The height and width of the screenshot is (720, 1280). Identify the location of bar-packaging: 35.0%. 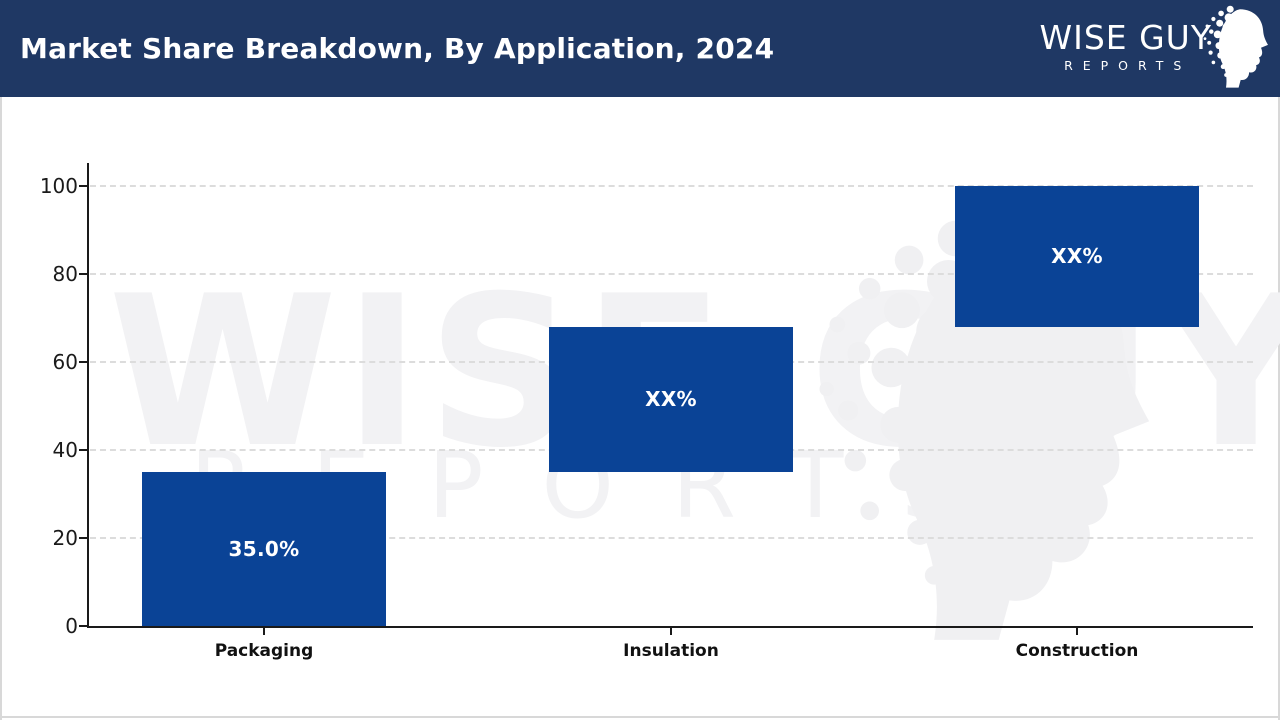
(264, 549).